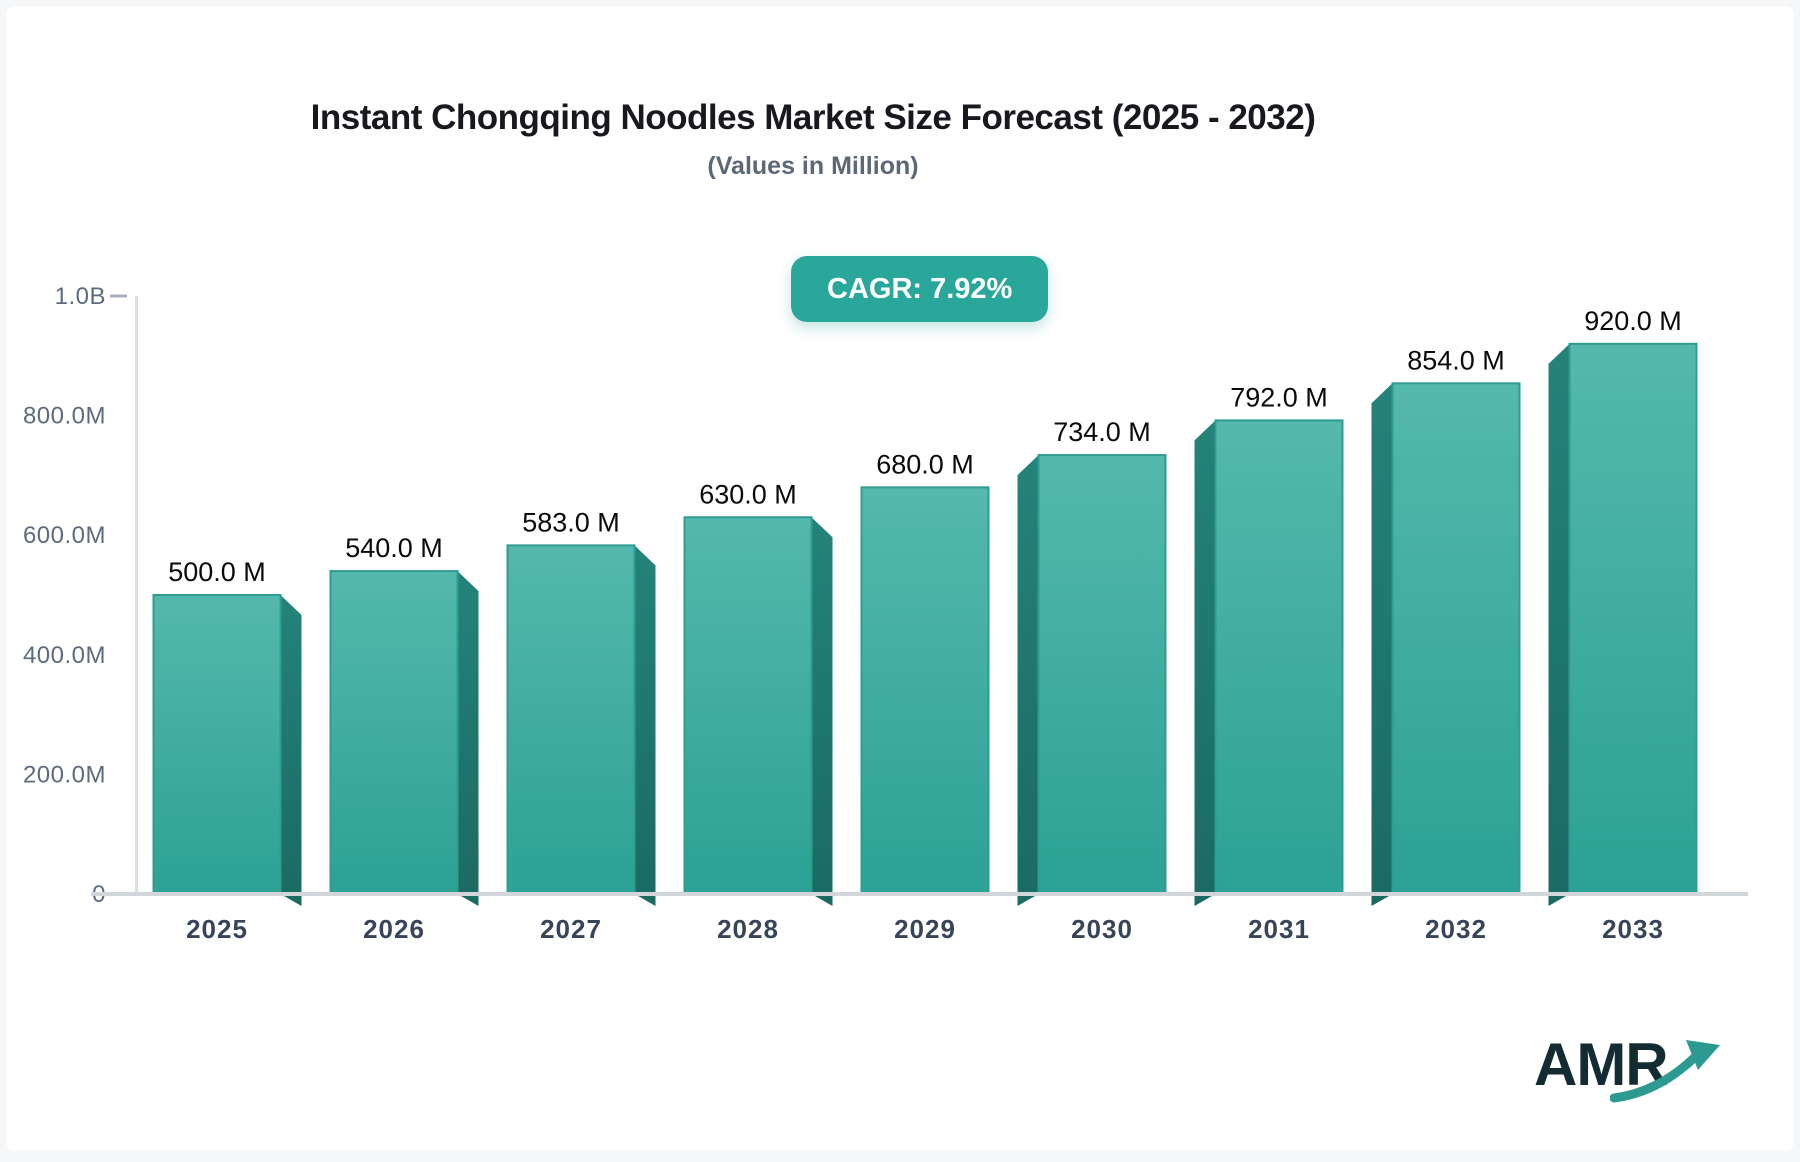 The width and height of the screenshot is (1800, 1162). Describe the element at coordinates (64, 655) in the screenshot. I see `y-axis-label: 400.0M` at that location.